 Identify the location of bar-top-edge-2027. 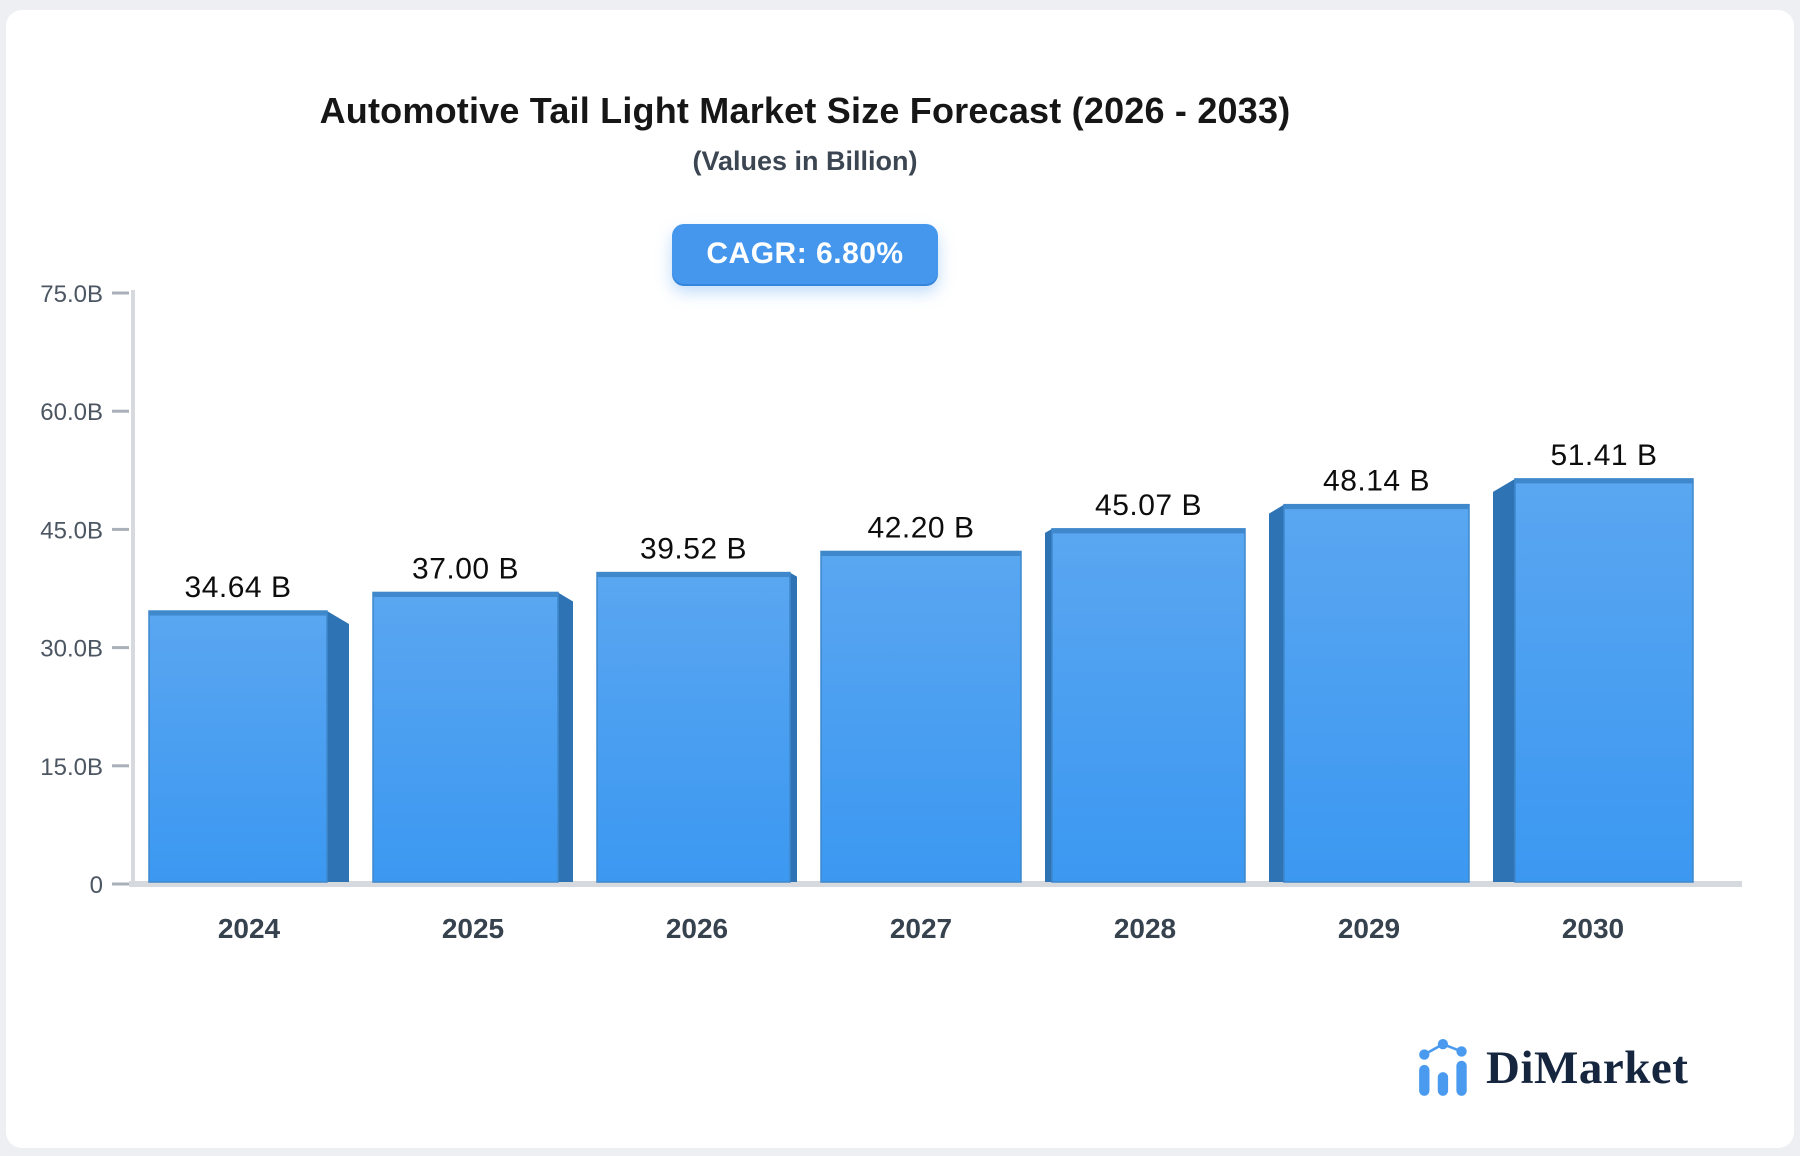
(921, 553).